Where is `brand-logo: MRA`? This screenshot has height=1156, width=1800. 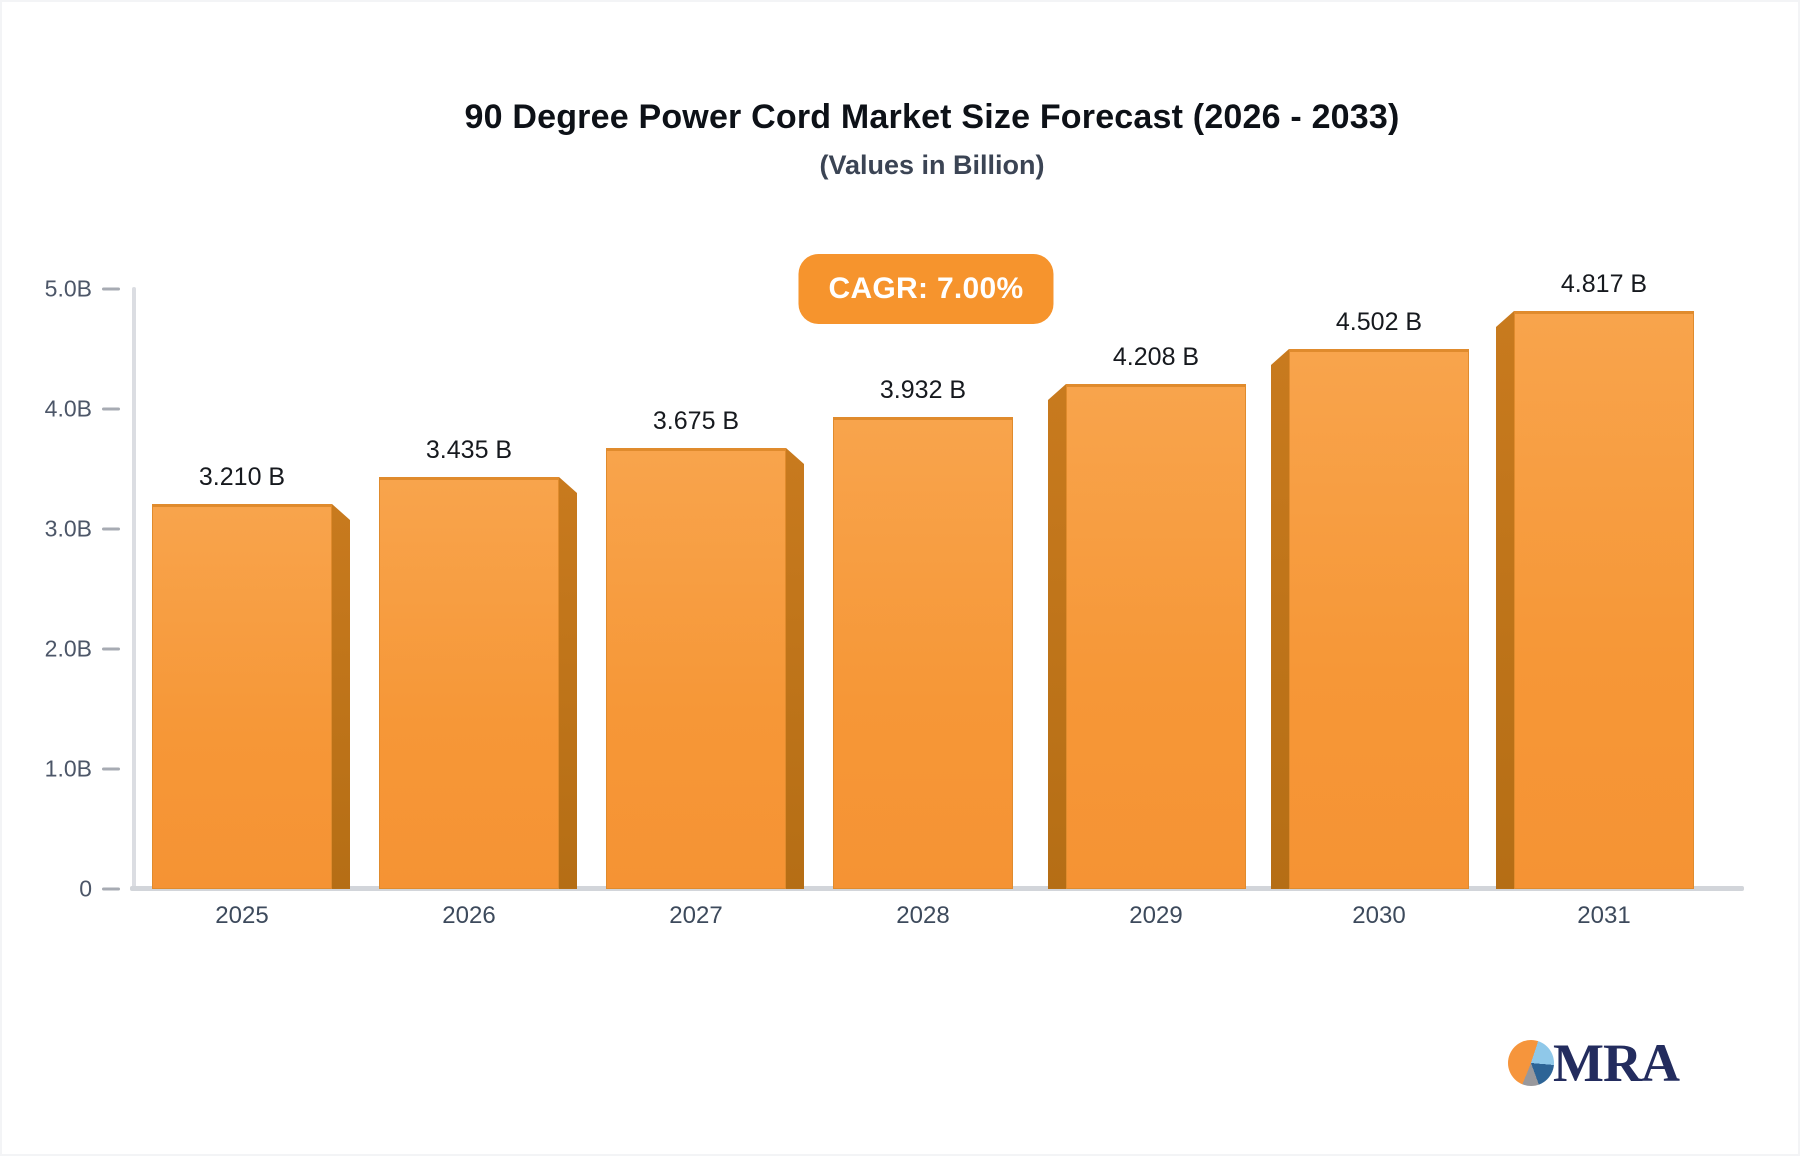
brand-logo: MRA is located at coordinates (1594, 1063).